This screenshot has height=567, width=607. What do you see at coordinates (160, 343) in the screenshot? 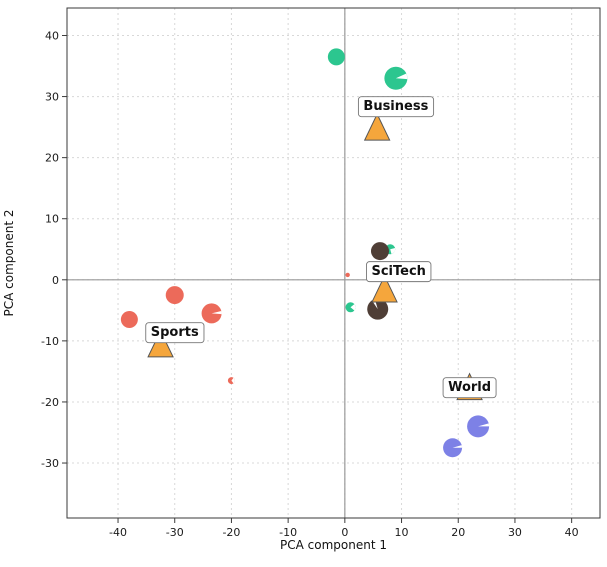
I see `centroid-marker-sports` at bounding box center [160, 343].